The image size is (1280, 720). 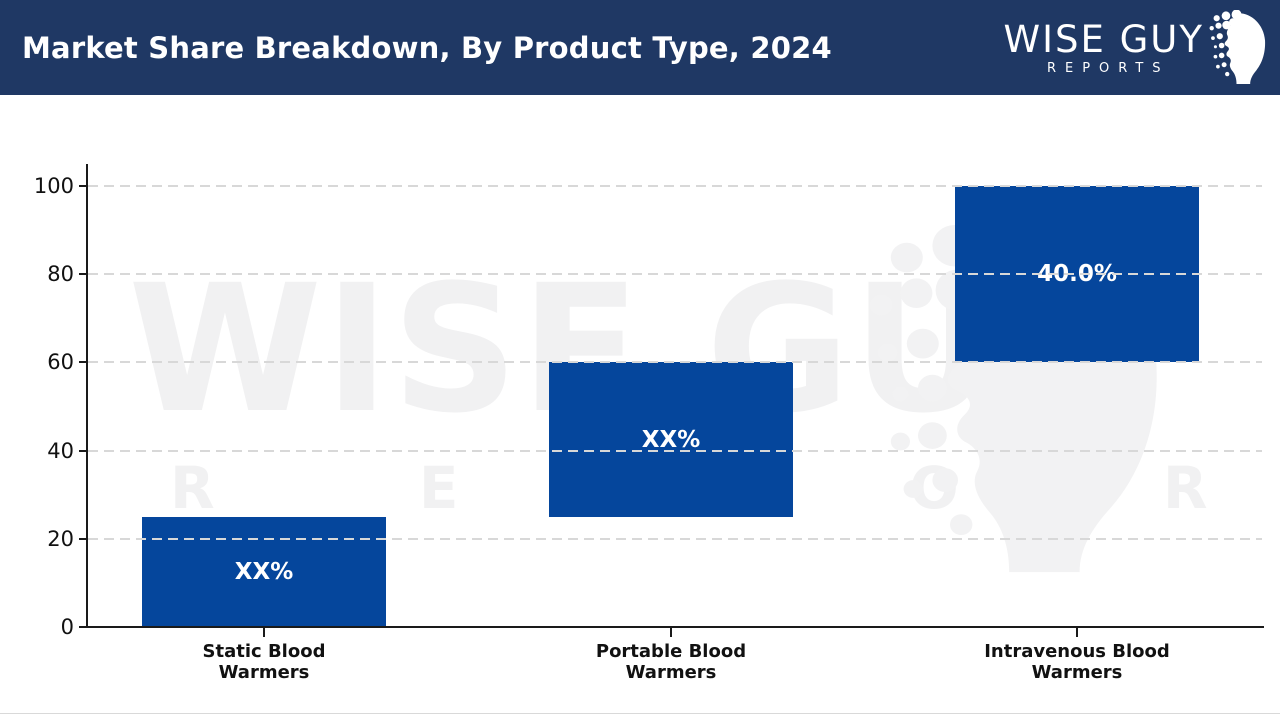 What do you see at coordinates (60, 362) in the screenshot?
I see `y-tick-label: 60` at bounding box center [60, 362].